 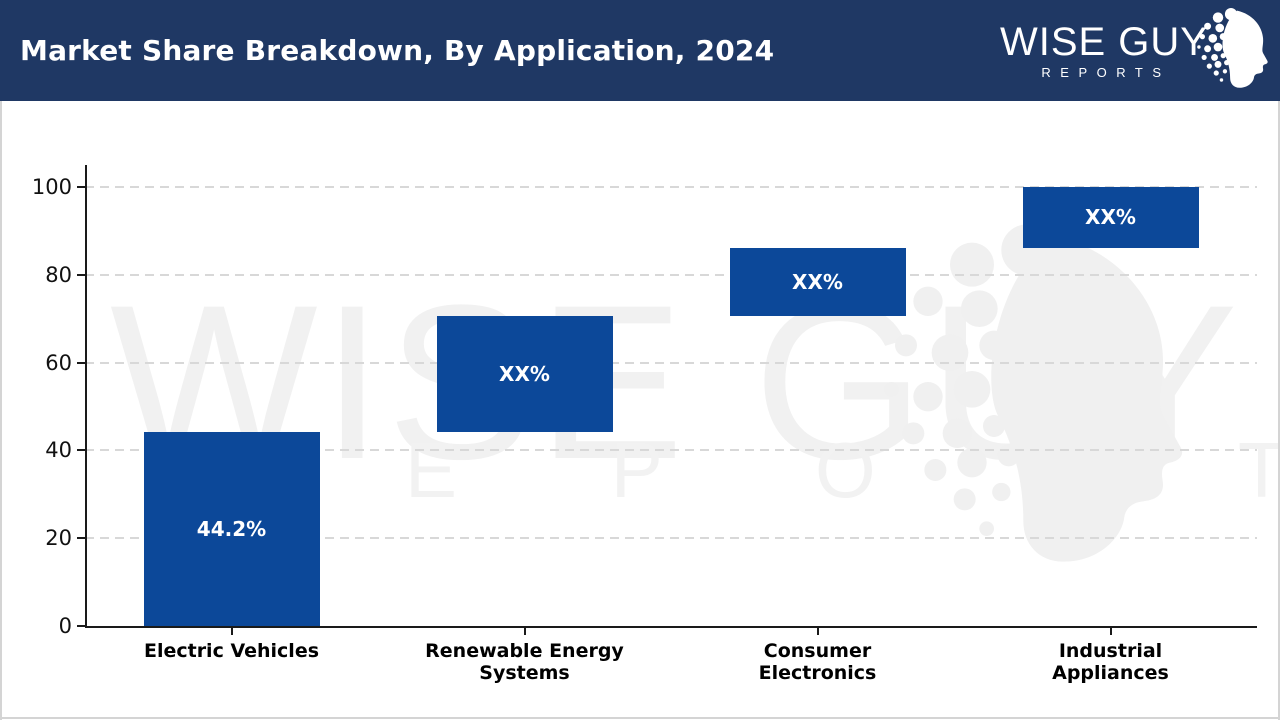 I want to click on x-tick-label: Electric Vehicles, so click(x=232, y=651).